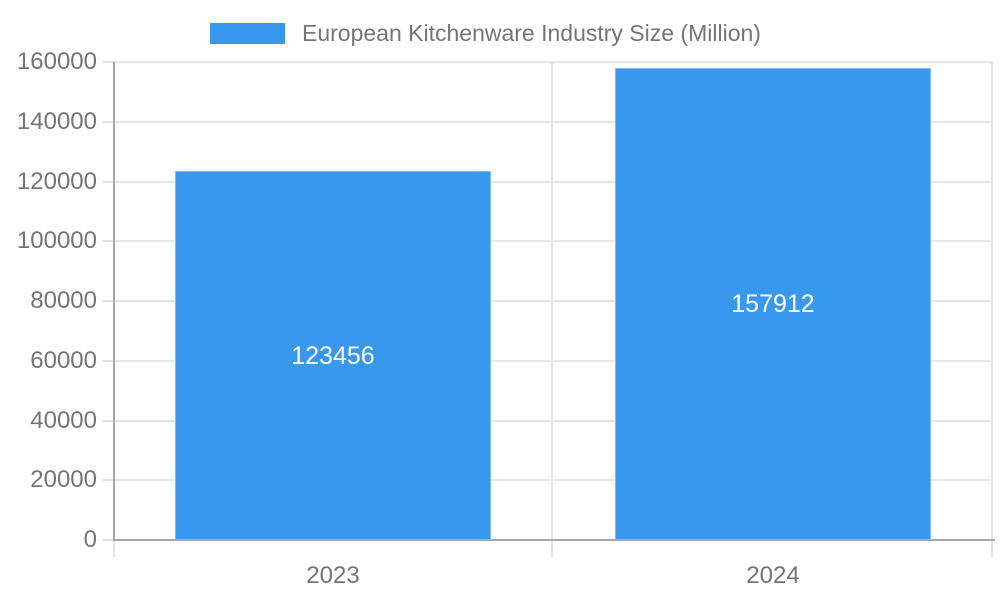 The width and height of the screenshot is (1000, 600). Describe the element at coordinates (63, 360) in the screenshot. I see `y-tick-label: 60000` at that location.